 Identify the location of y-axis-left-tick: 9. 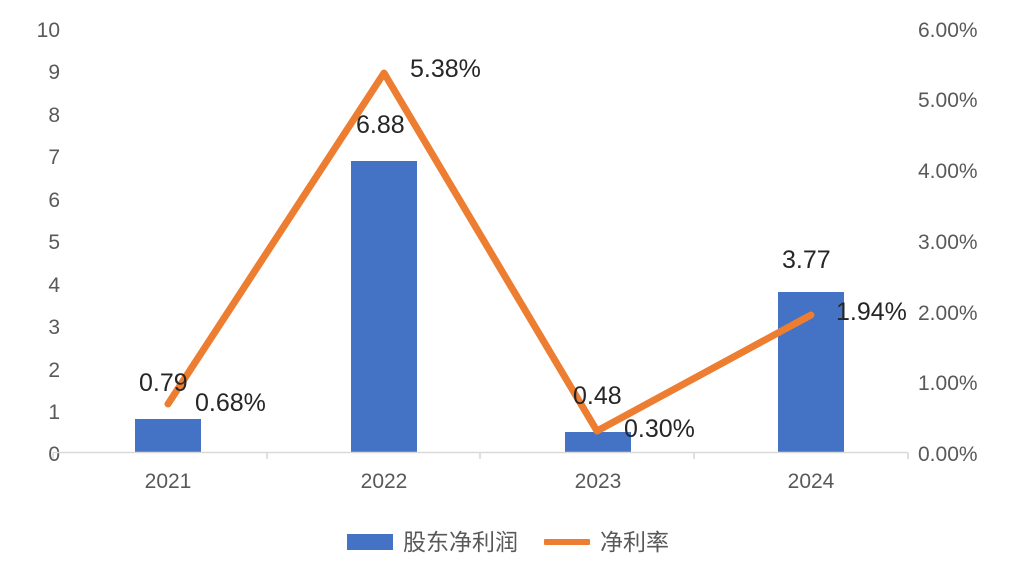
(54, 72).